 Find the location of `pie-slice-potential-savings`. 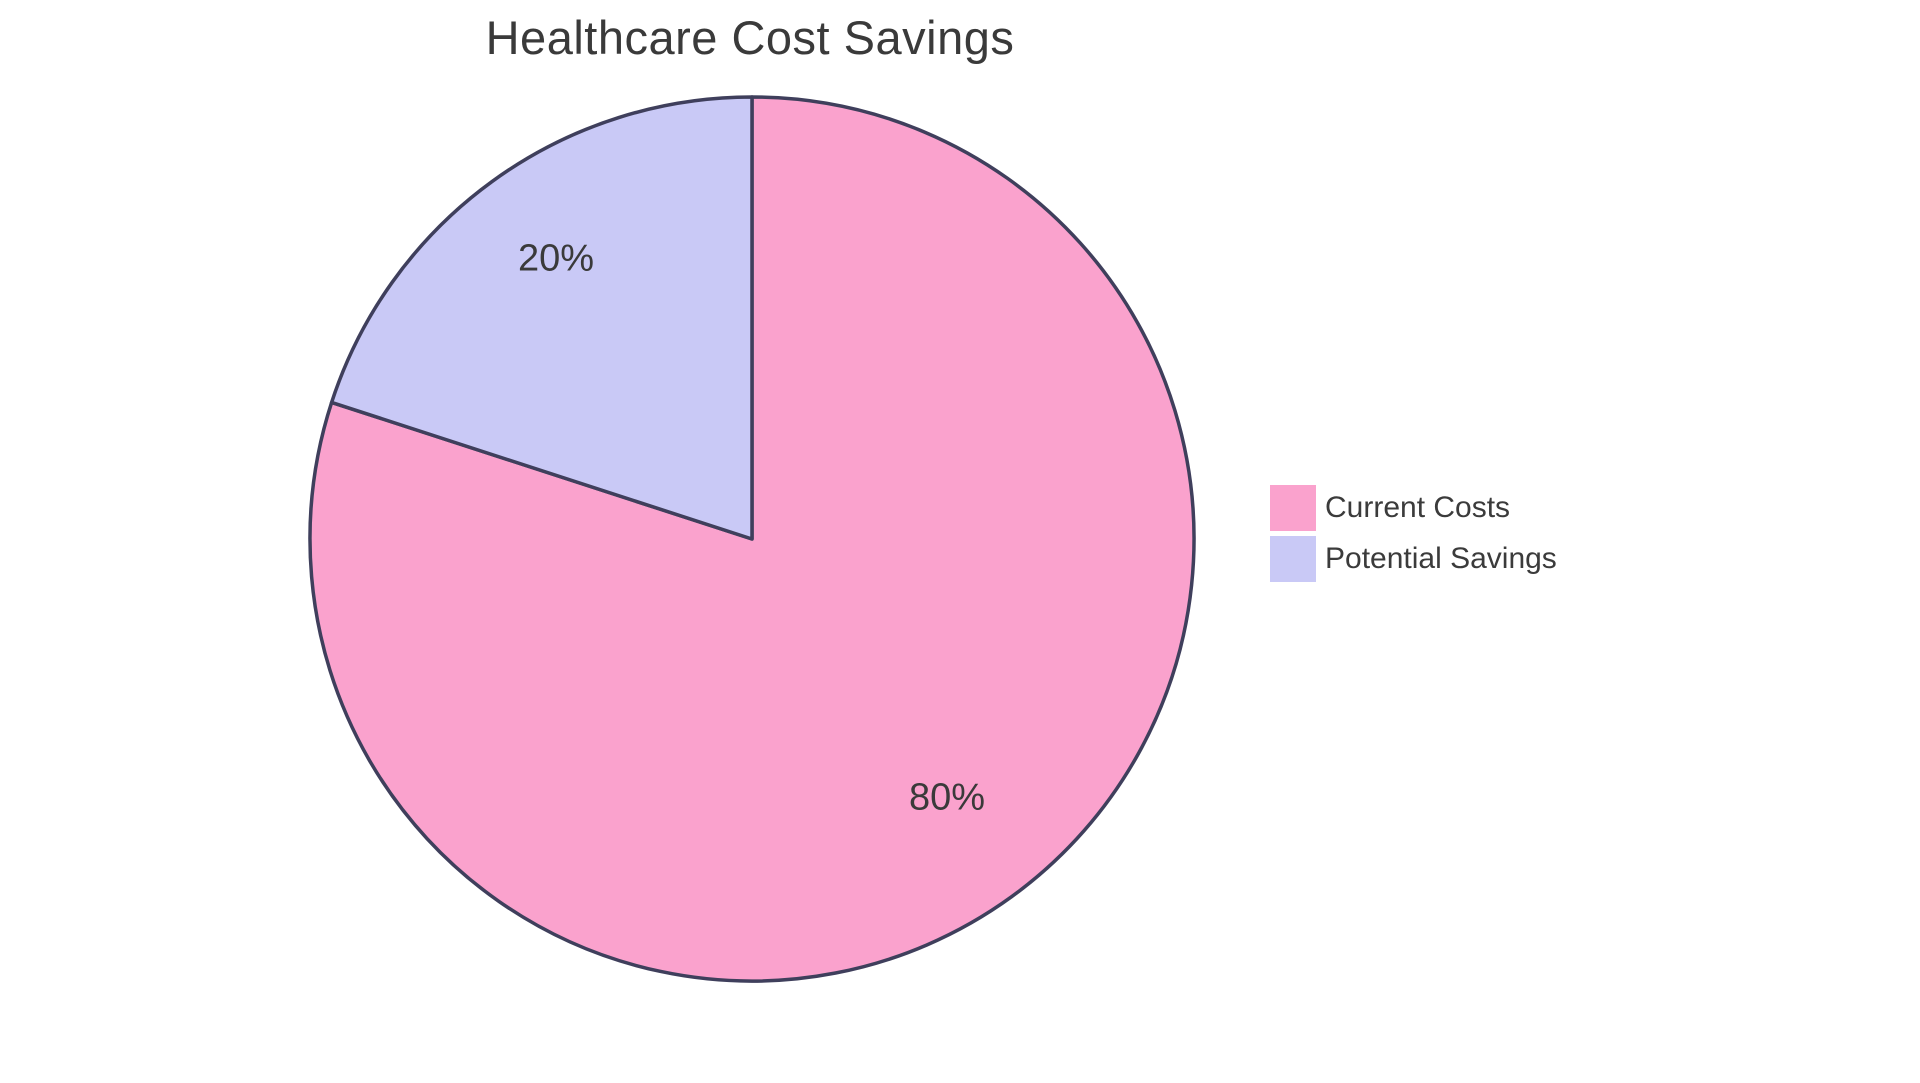

pie-slice-potential-savings is located at coordinates (541, 318).